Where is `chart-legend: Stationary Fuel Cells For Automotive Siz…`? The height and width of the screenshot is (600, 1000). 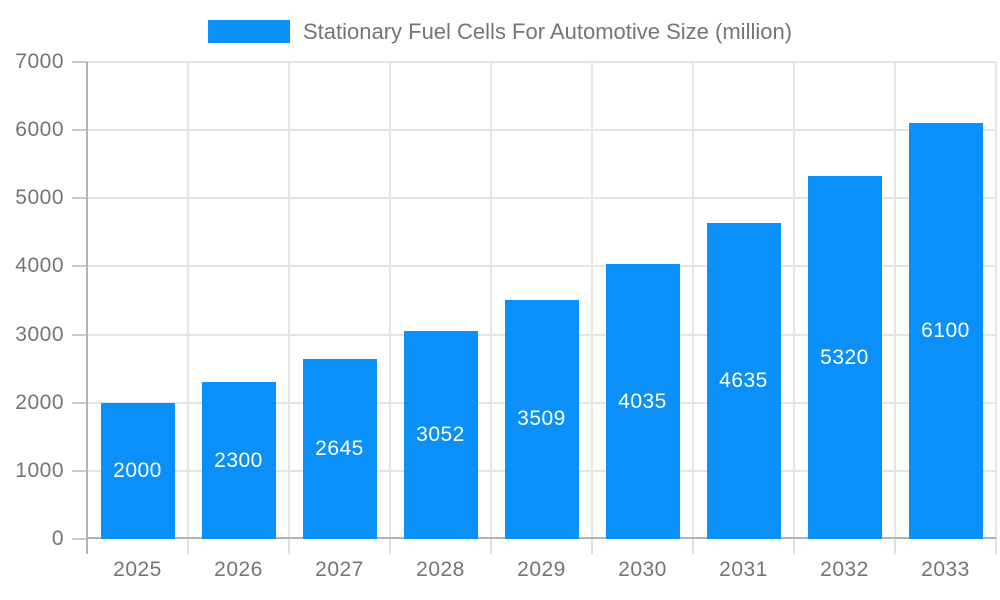 chart-legend: Stationary Fuel Cells For Automotive Siz… is located at coordinates (500, 31).